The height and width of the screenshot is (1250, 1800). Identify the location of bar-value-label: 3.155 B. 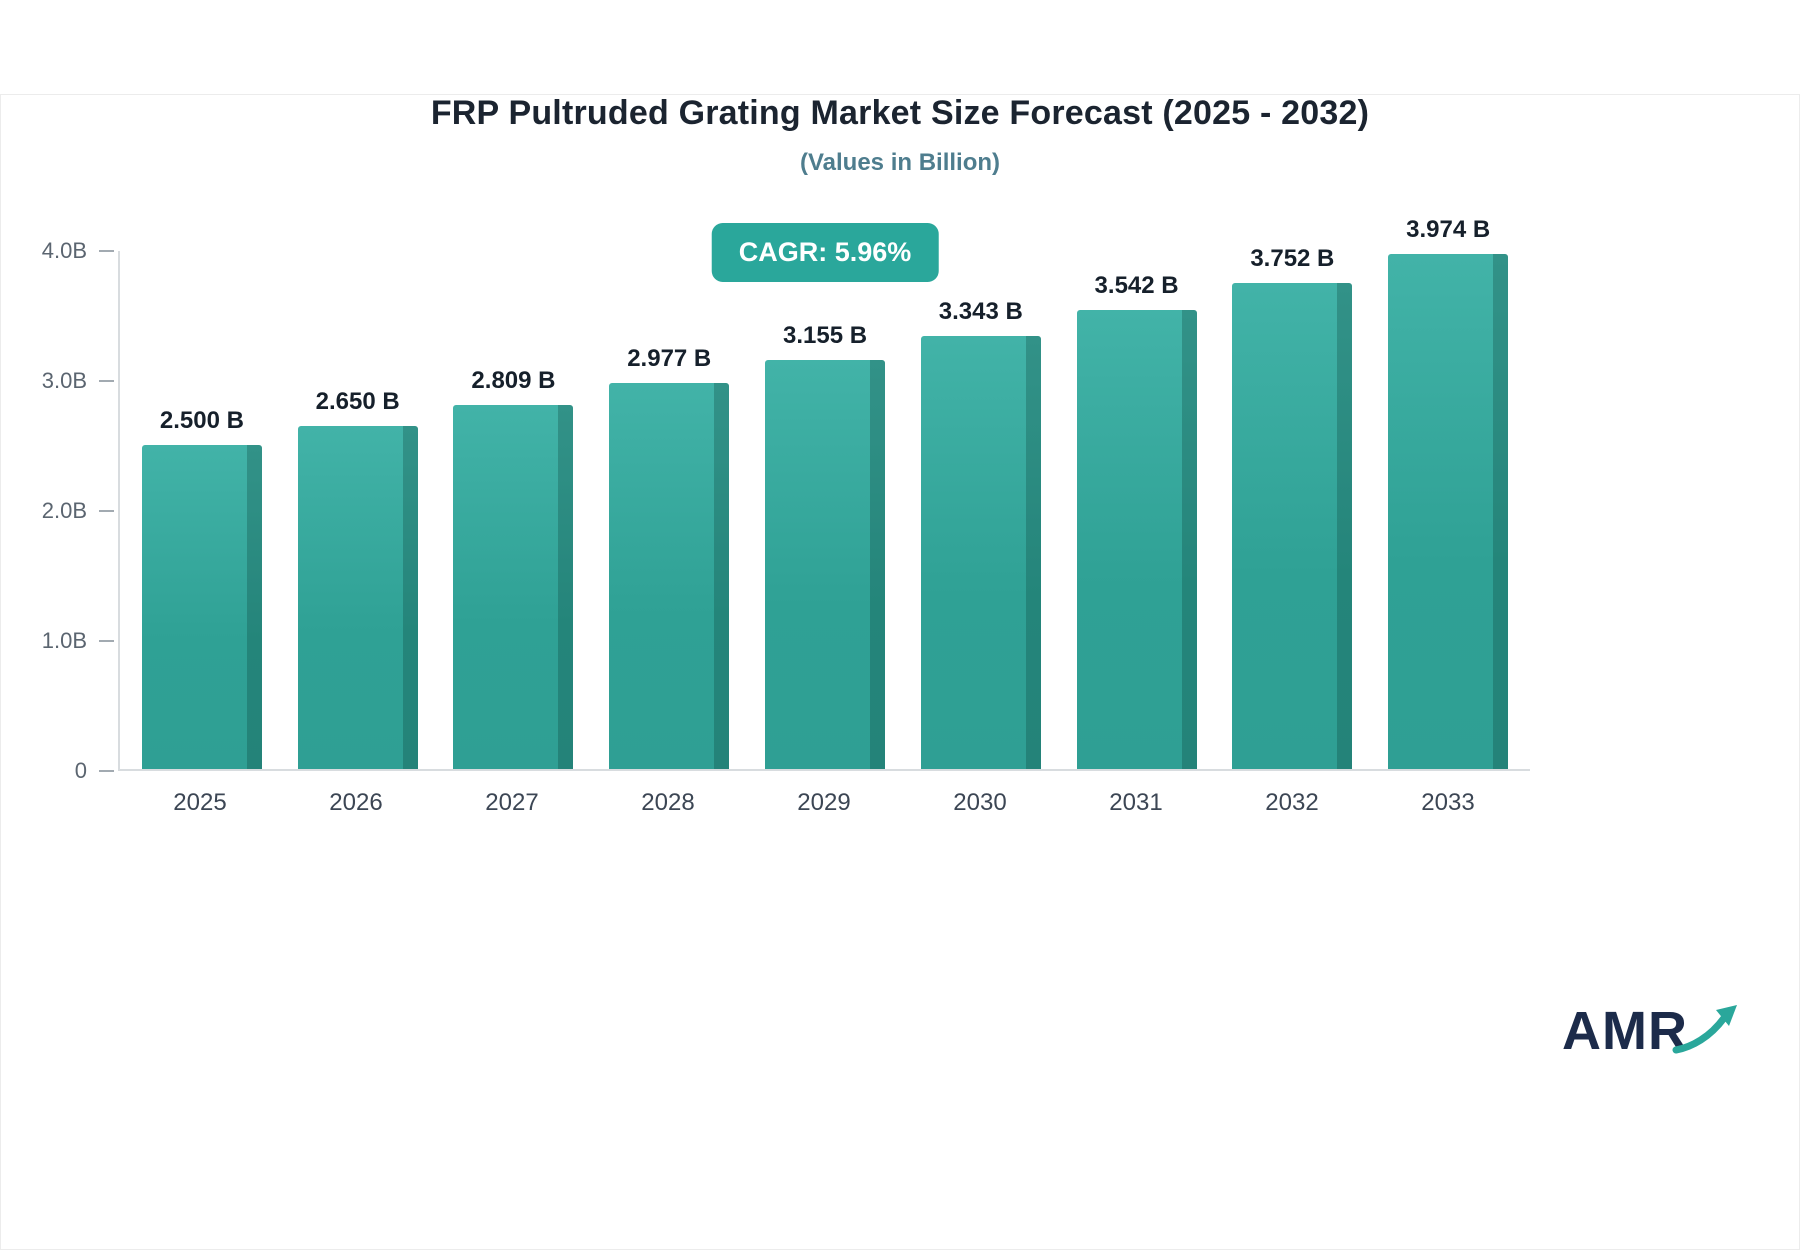
(825, 336).